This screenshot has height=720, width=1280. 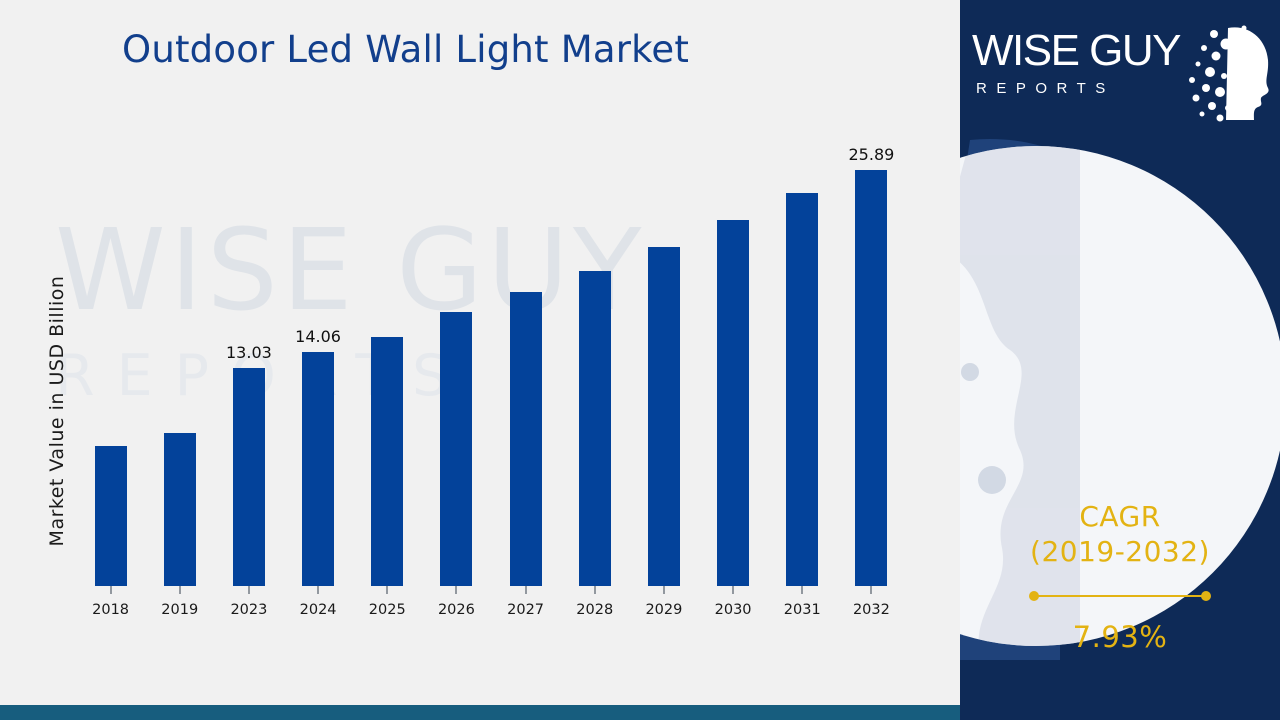 What do you see at coordinates (318, 610) in the screenshot?
I see `x-axis-label-2024: 2024` at bounding box center [318, 610].